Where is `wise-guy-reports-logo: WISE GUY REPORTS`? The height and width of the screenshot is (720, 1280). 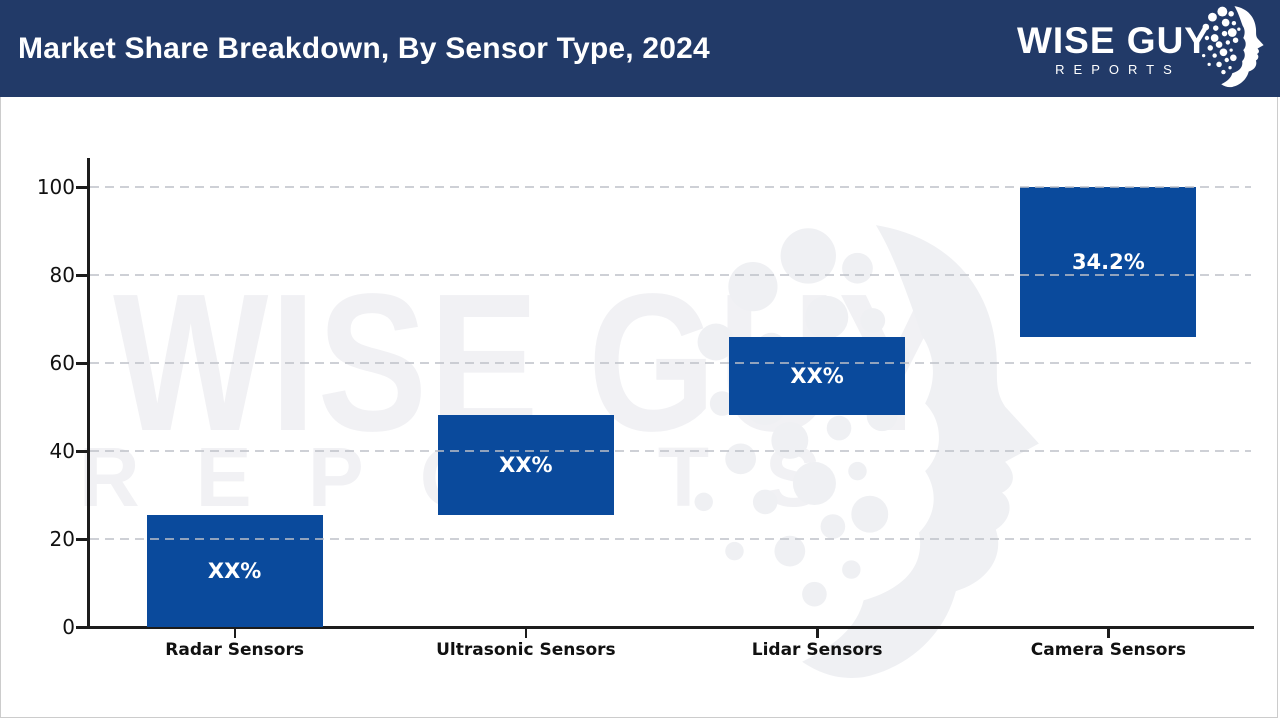 wise-guy-reports-logo: WISE GUY REPORTS is located at coordinates (1145, 49).